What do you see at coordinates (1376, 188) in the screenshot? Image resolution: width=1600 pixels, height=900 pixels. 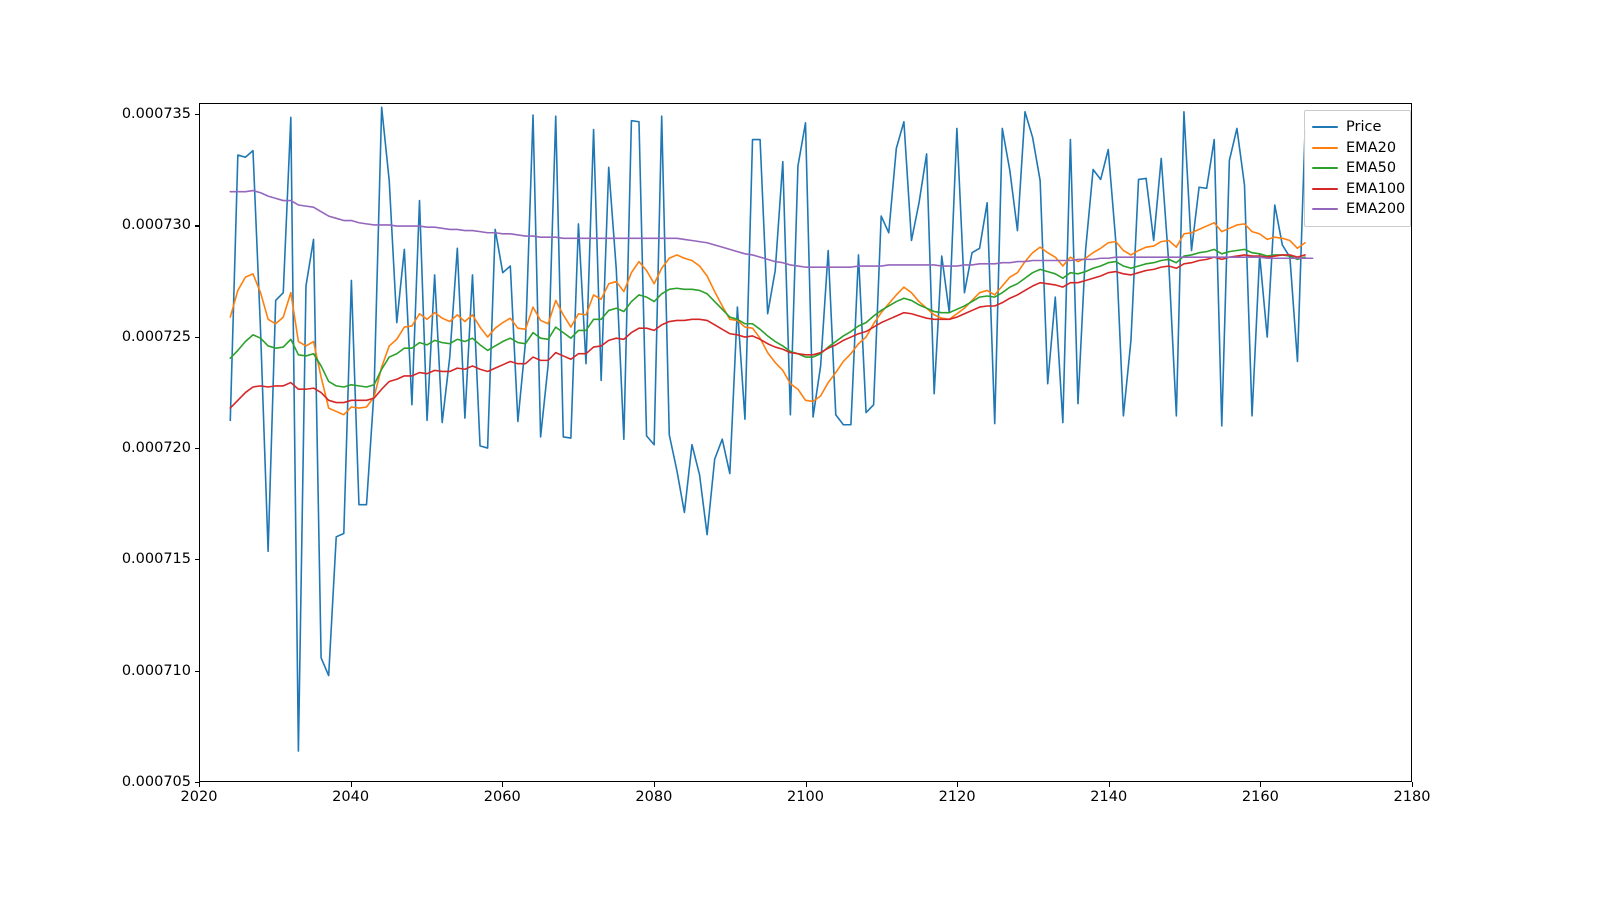 I see `legend-label: EMA100` at bounding box center [1376, 188].